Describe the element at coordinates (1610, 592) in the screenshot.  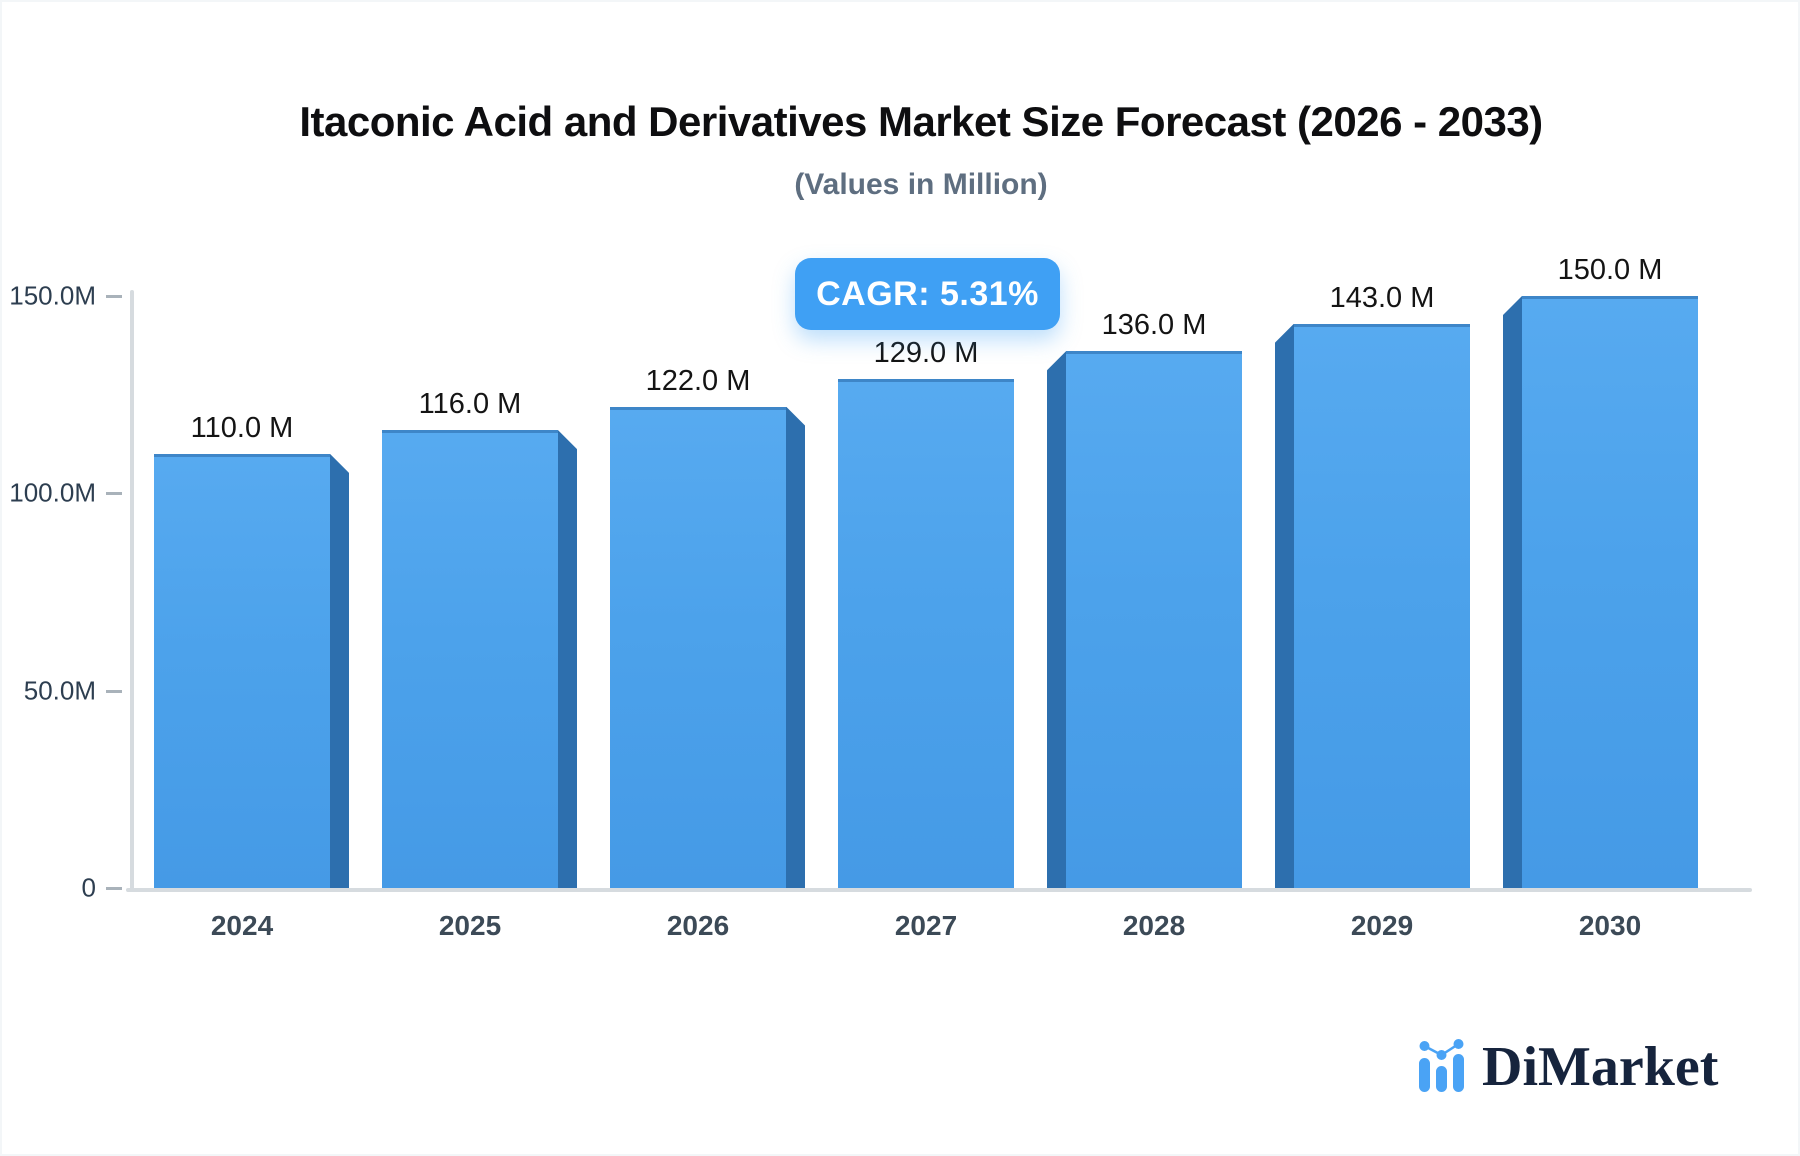
I see `bar-2030` at that location.